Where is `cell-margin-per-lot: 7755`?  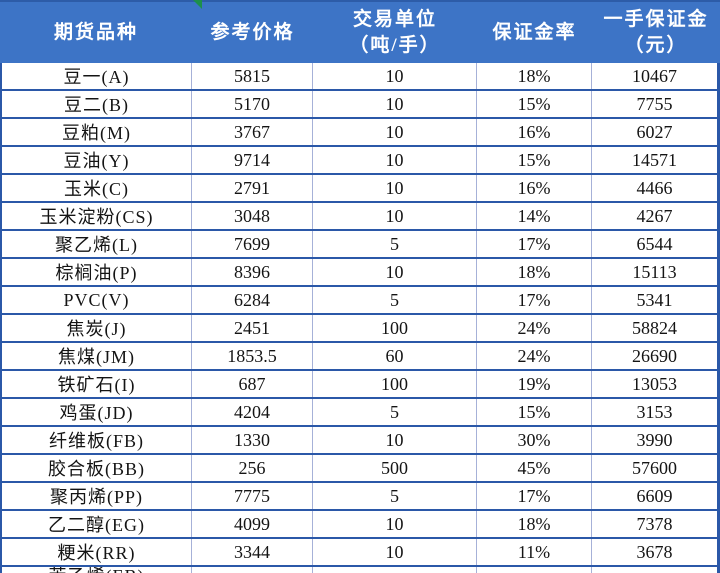 cell-margin-per-lot: 7755 is located at coordinates (654, 103).